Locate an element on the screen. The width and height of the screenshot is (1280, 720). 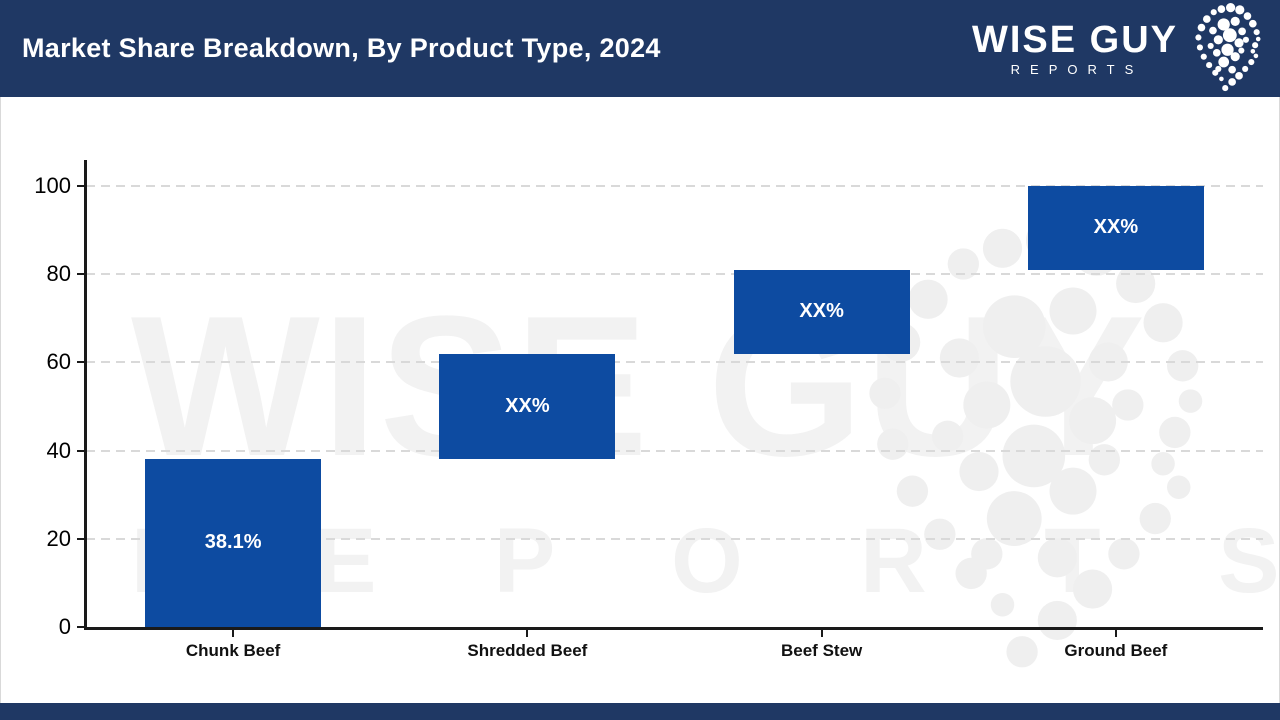
y-tick-label-60: 60 is located at coordinates (58, 362).